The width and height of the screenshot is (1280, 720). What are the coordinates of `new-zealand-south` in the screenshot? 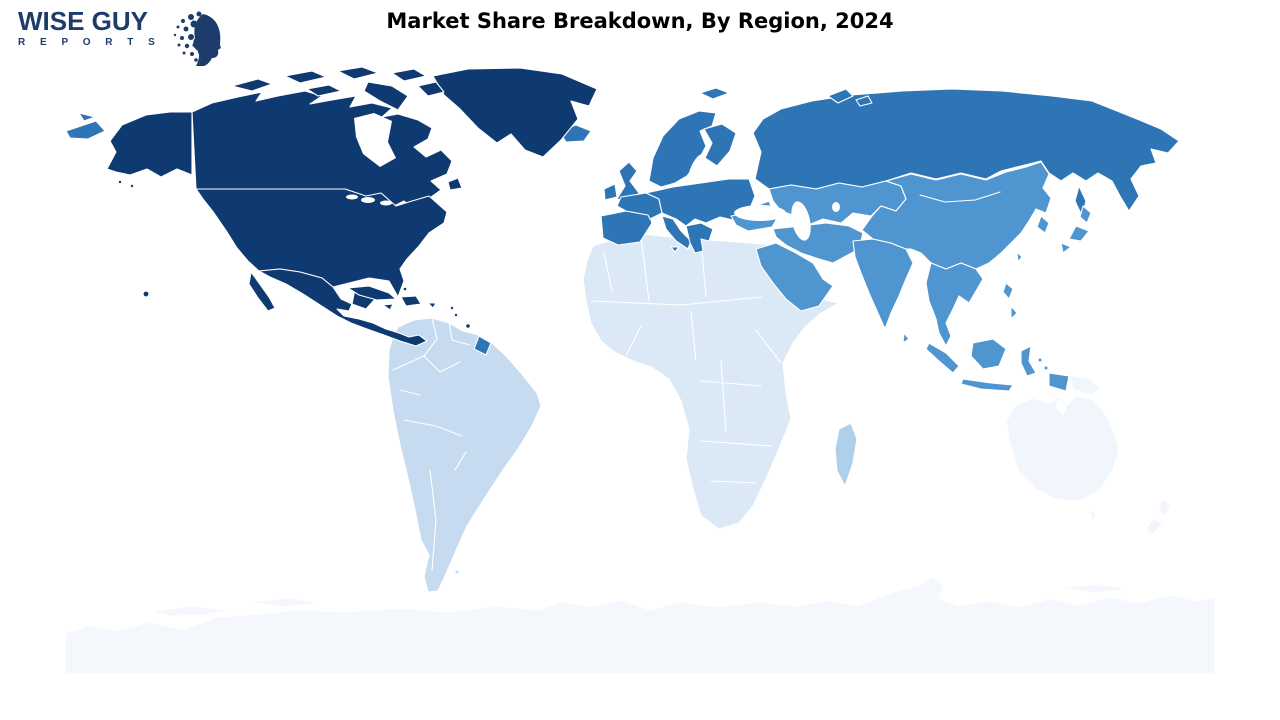 It's located at (1154, 527).